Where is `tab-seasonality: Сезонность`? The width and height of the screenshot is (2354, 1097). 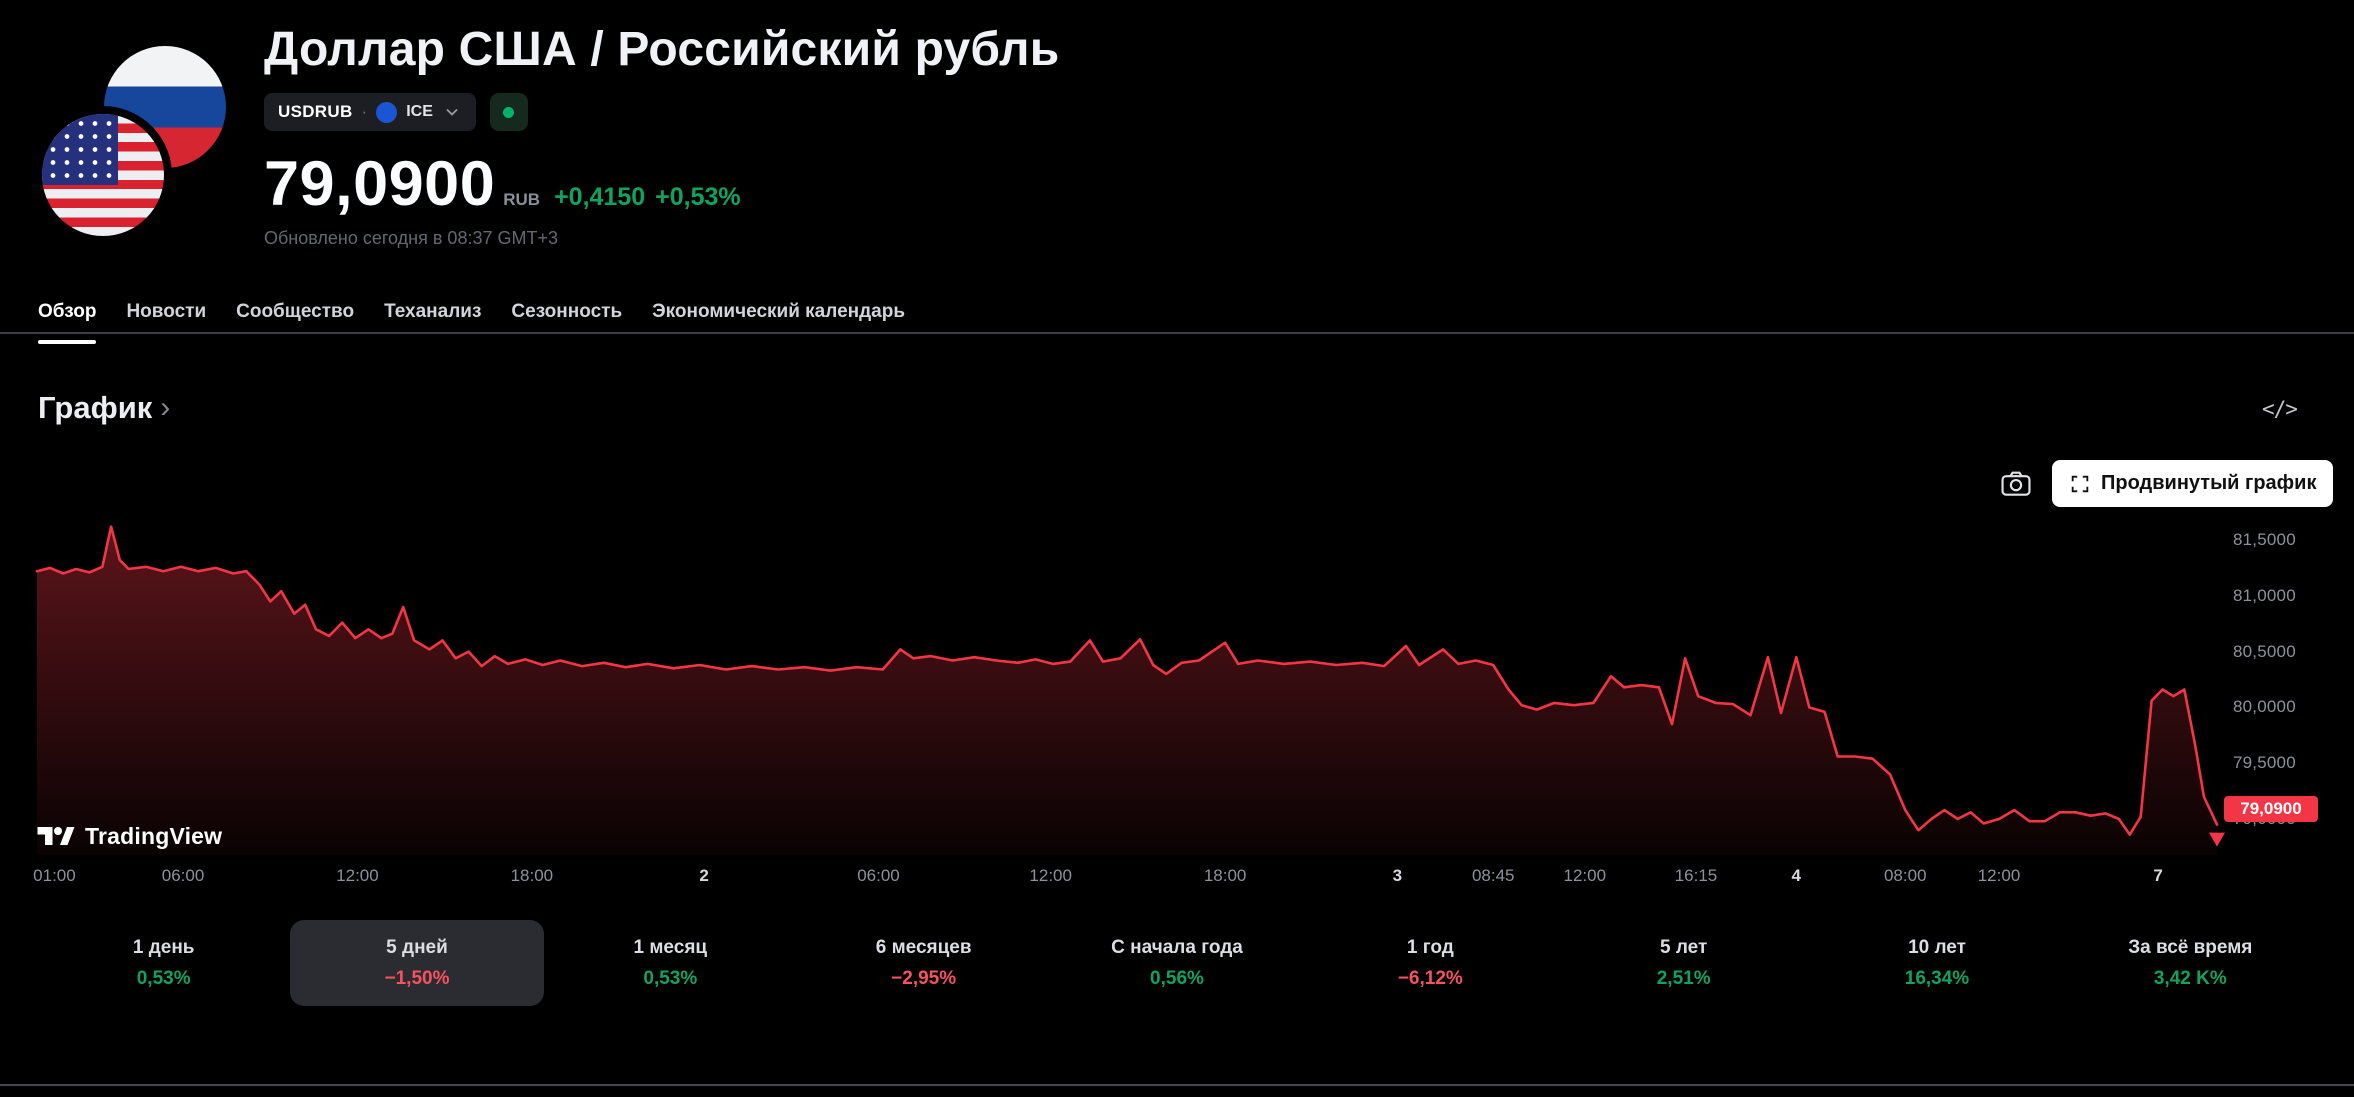
tab-seasonality: Сезонность is located at coordinates (567, 311).